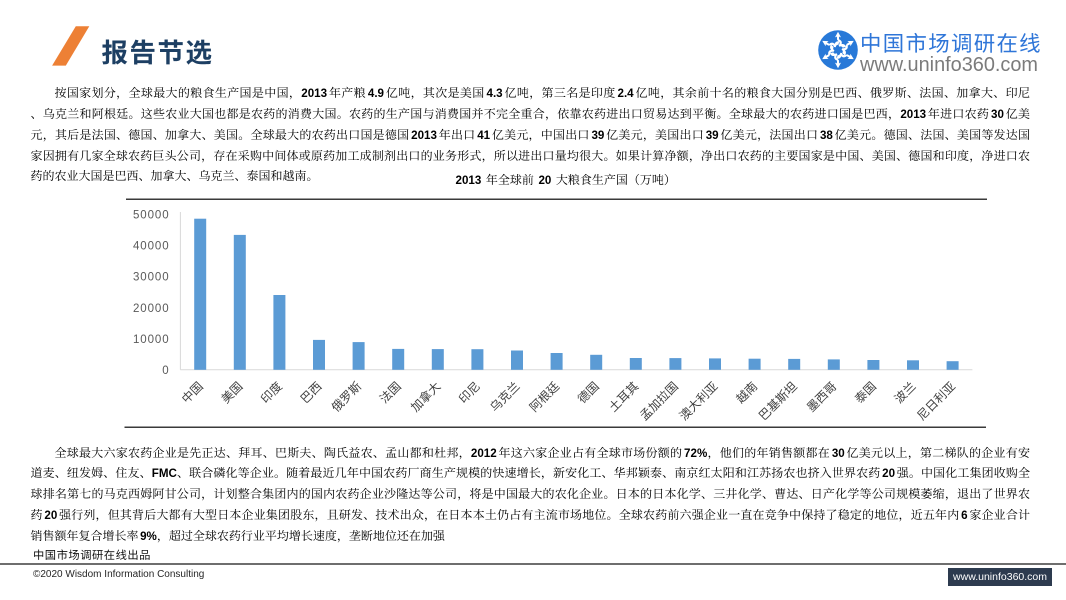 This screenshot has height=600, width=1066. What do you see at coordinates (865, 392) in the screenshot?
I see `svg-text: 泰国` at bounding box center [865, 392].